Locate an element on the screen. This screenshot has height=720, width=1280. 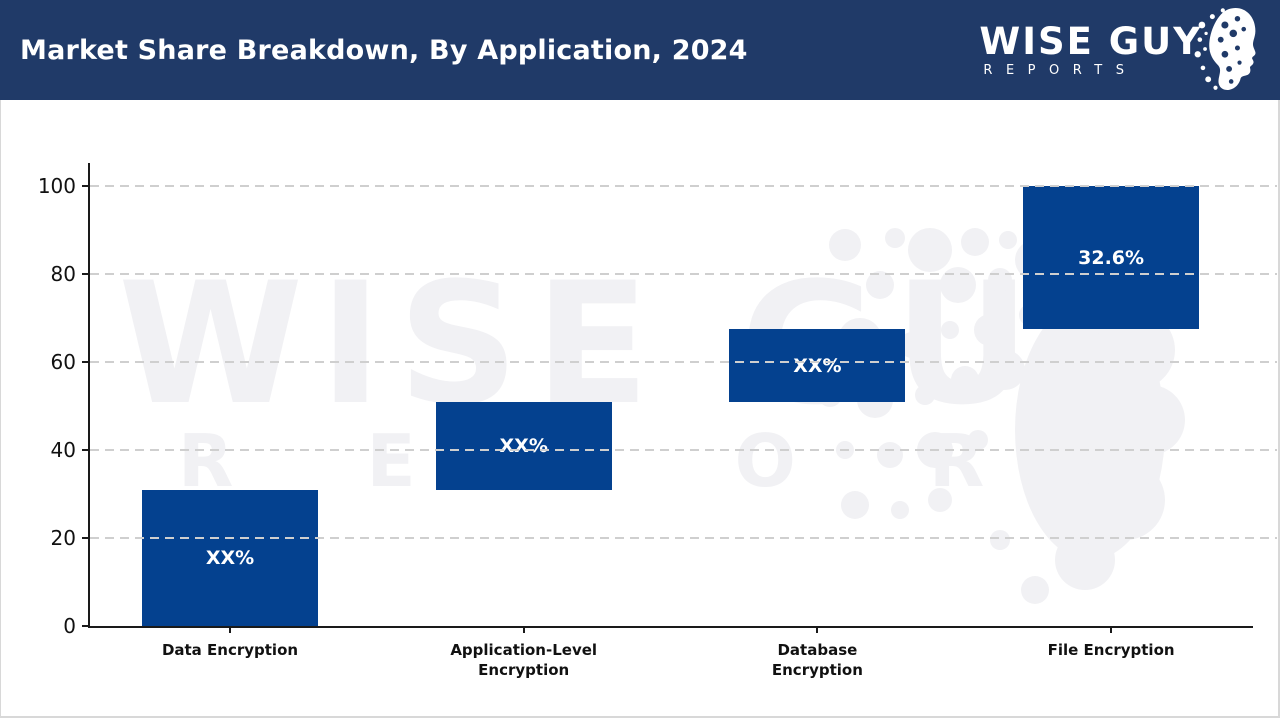
ytick-label-80: 80 is located at coordinates (63, 274).